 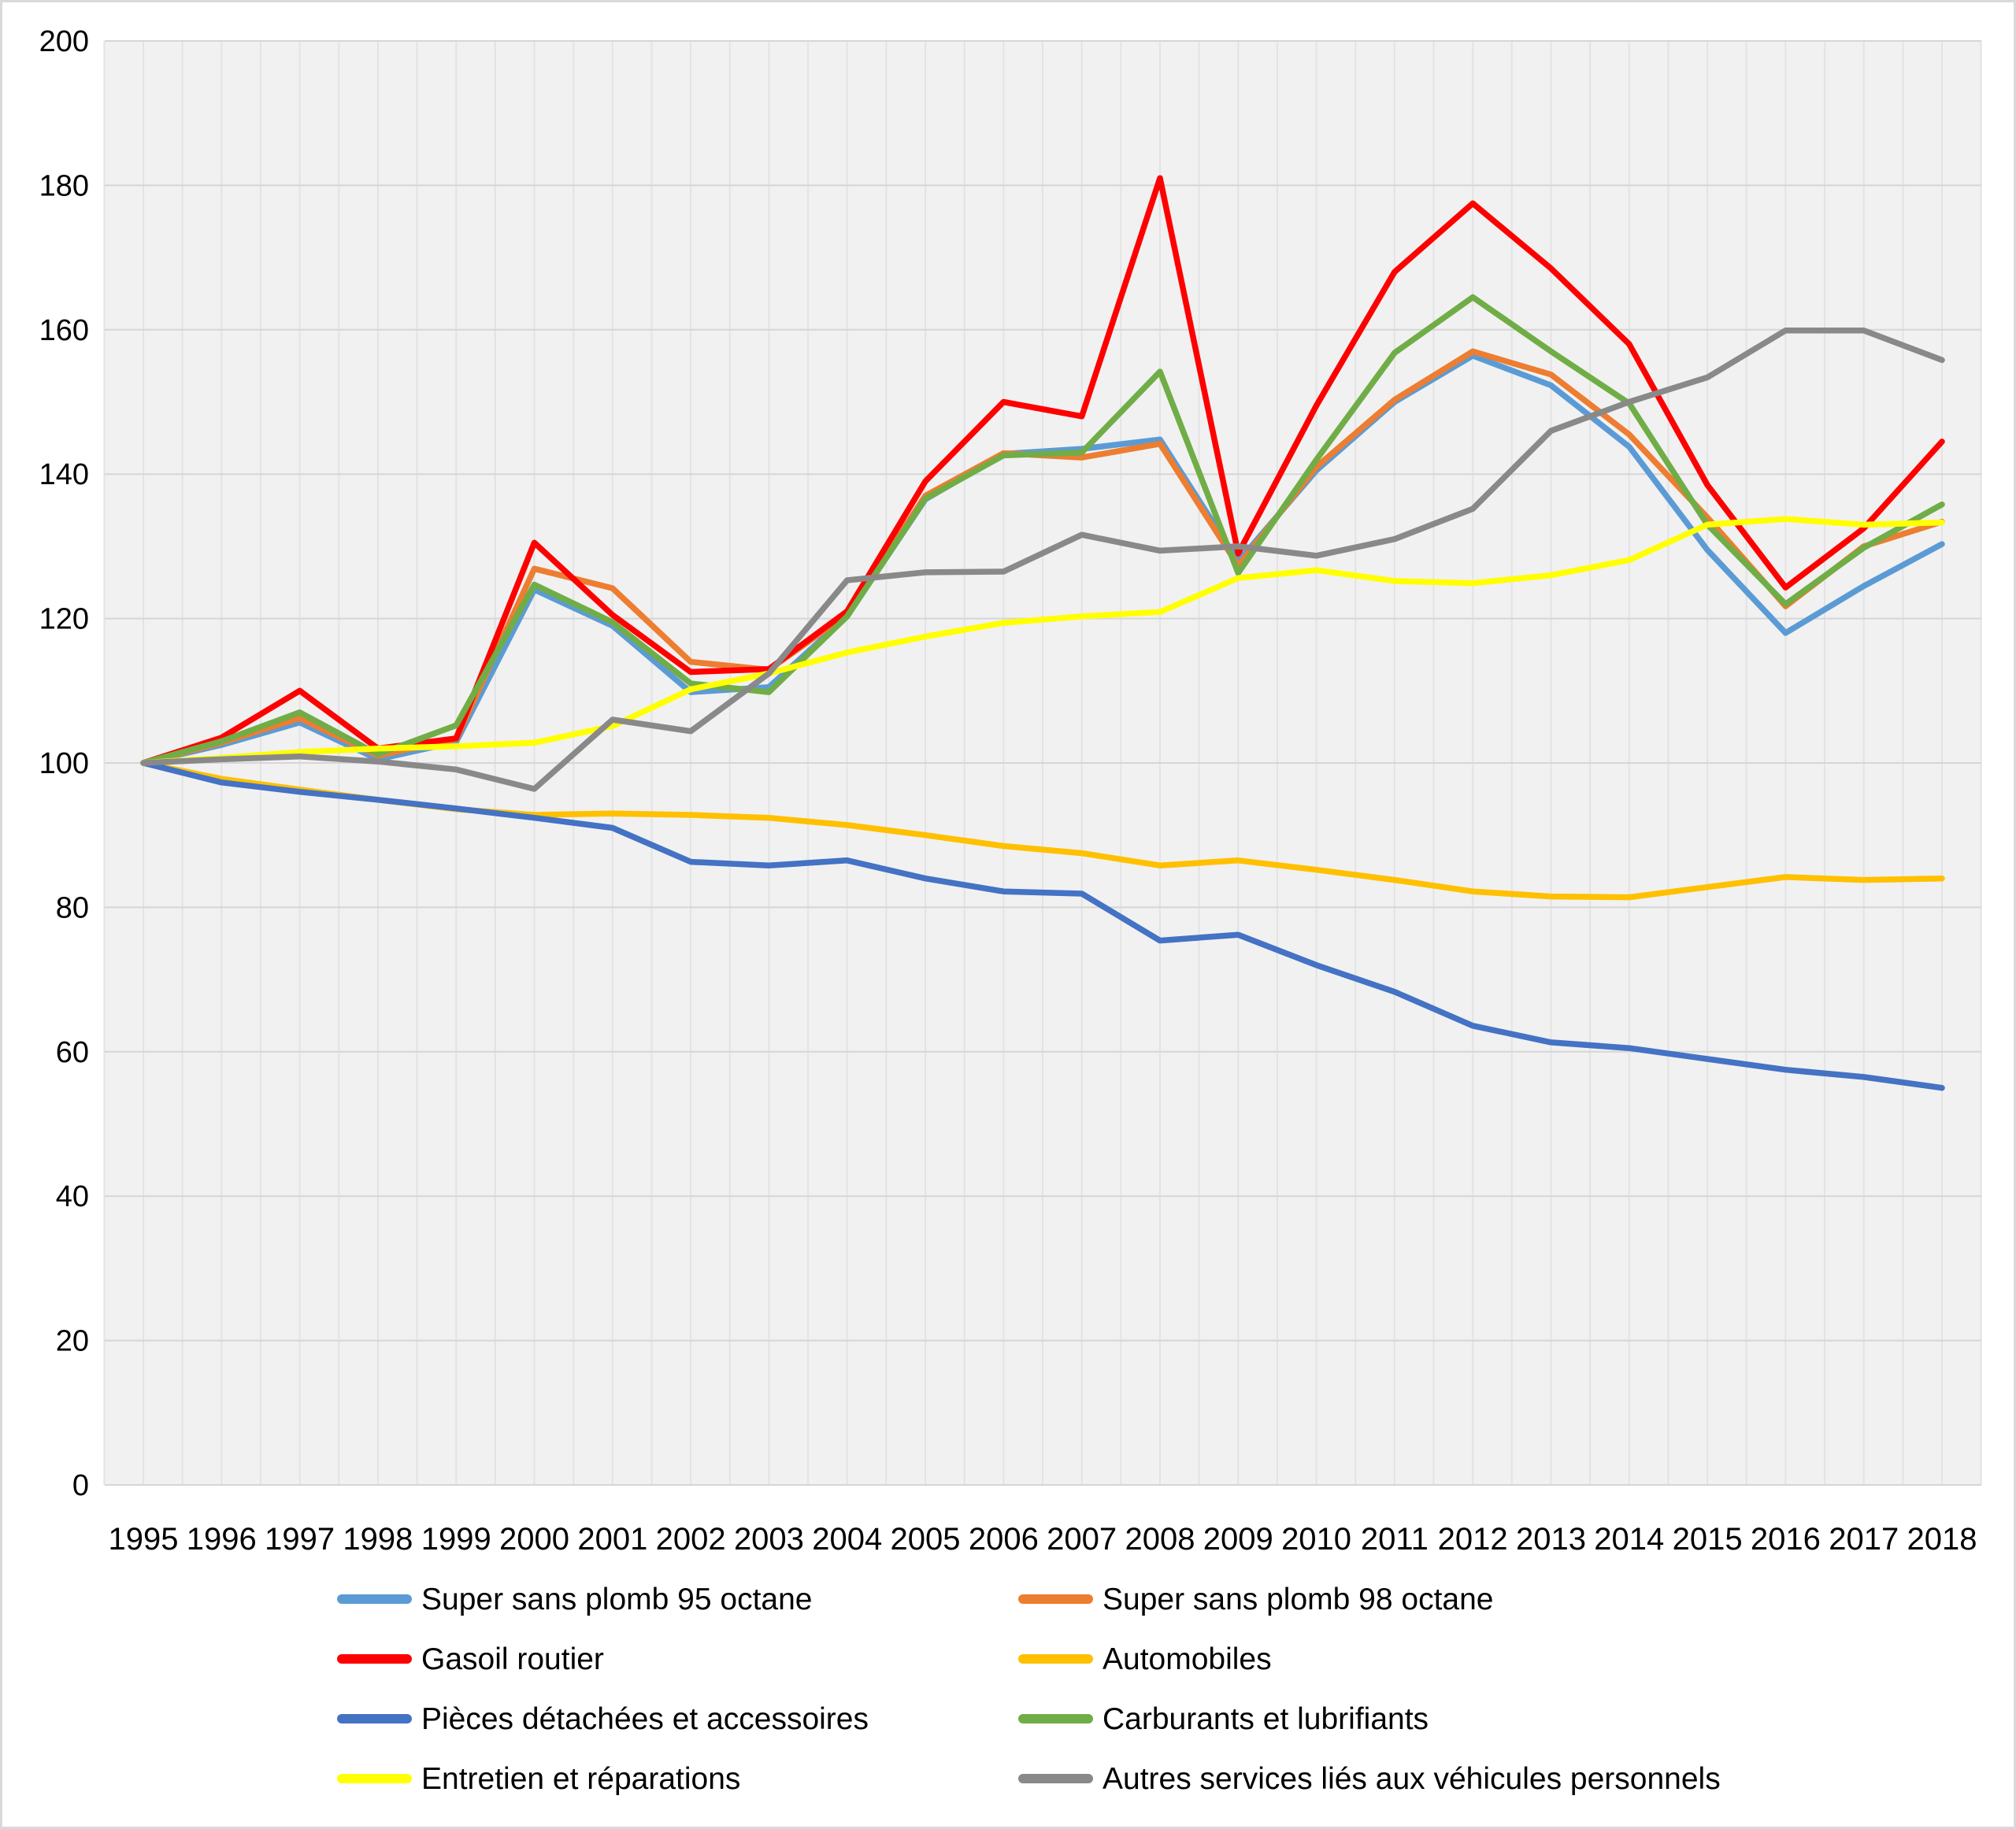 I want to click on legend-label: Pièces détachées et accessoires, so click(x=645, y=1718).